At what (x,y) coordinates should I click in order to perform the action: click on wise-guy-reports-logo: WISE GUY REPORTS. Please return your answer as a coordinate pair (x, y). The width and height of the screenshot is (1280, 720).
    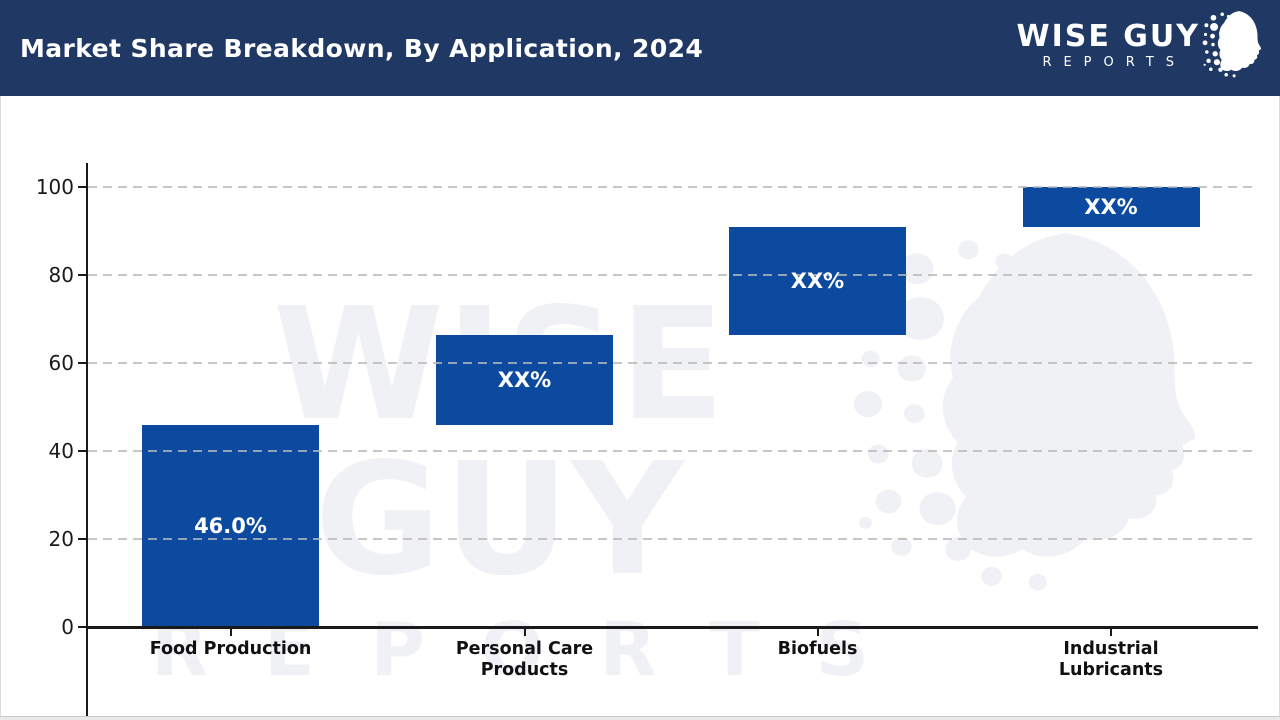
    Looking at the image, I should click on (1142, 45).